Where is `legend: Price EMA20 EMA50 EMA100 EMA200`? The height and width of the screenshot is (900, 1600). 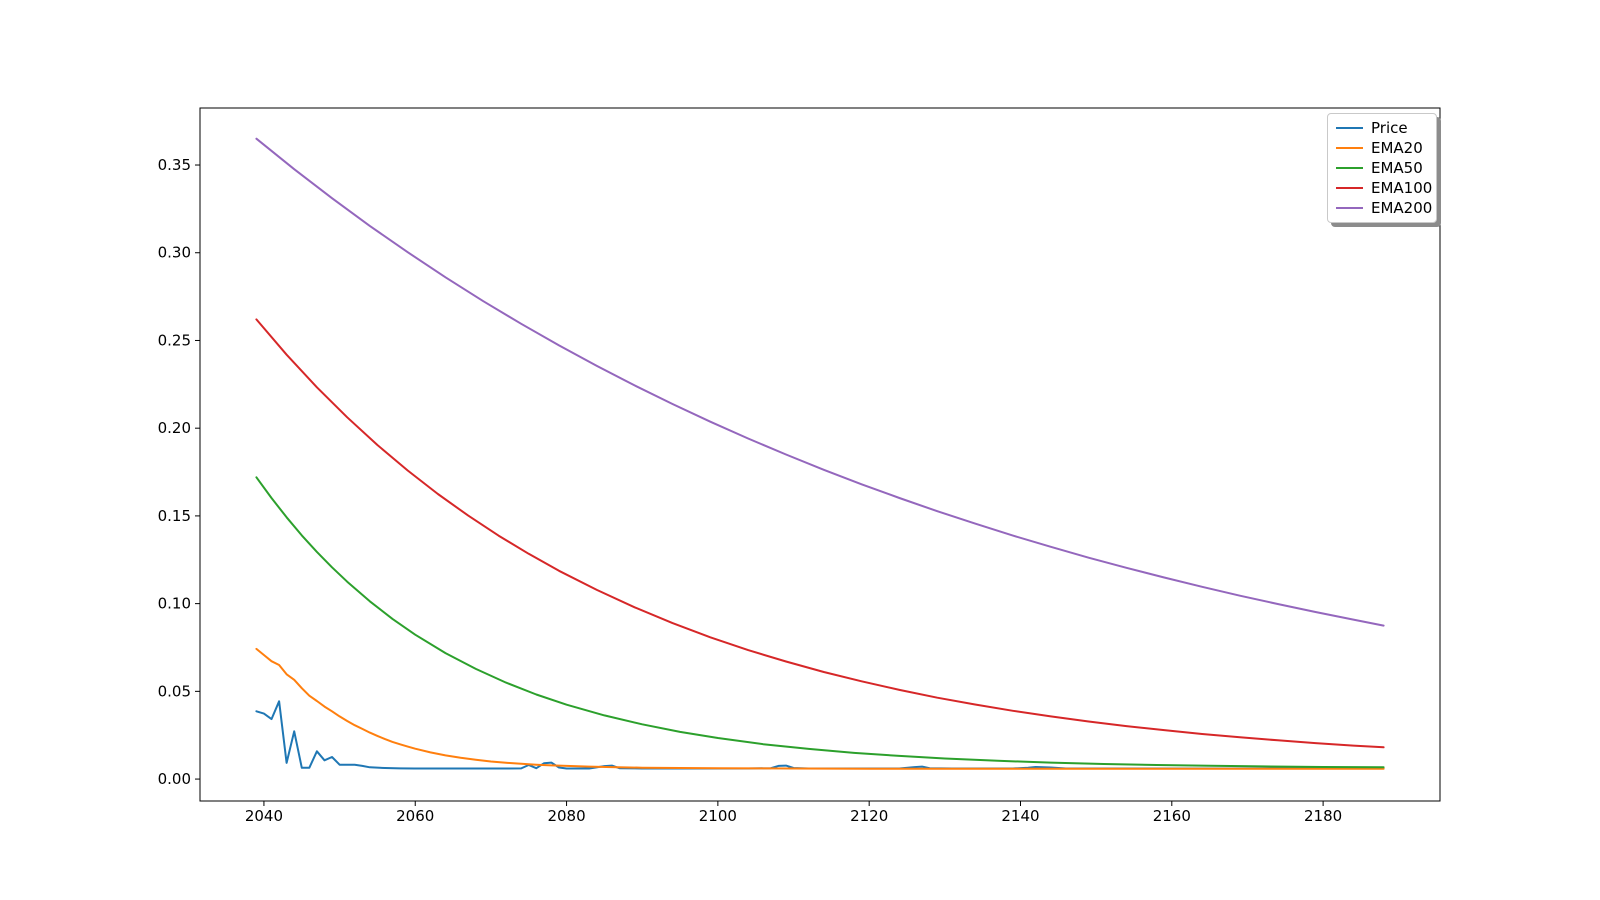 legend: Price EMA20 EMA50 EMA100 EMA200 is located at coordinates (1382, 168).